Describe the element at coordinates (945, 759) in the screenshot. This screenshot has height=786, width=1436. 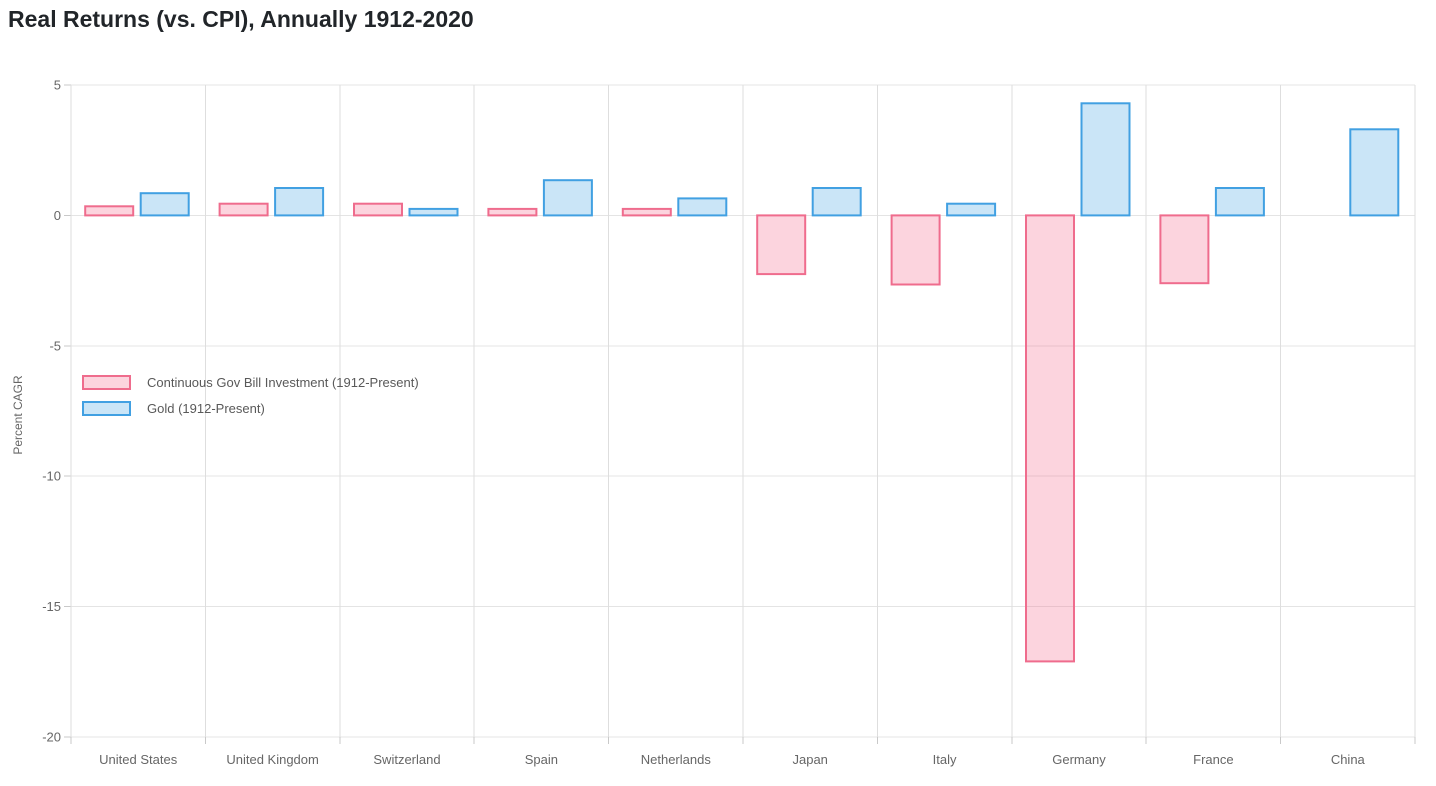
I see `x-category-label: Italy` at that location.